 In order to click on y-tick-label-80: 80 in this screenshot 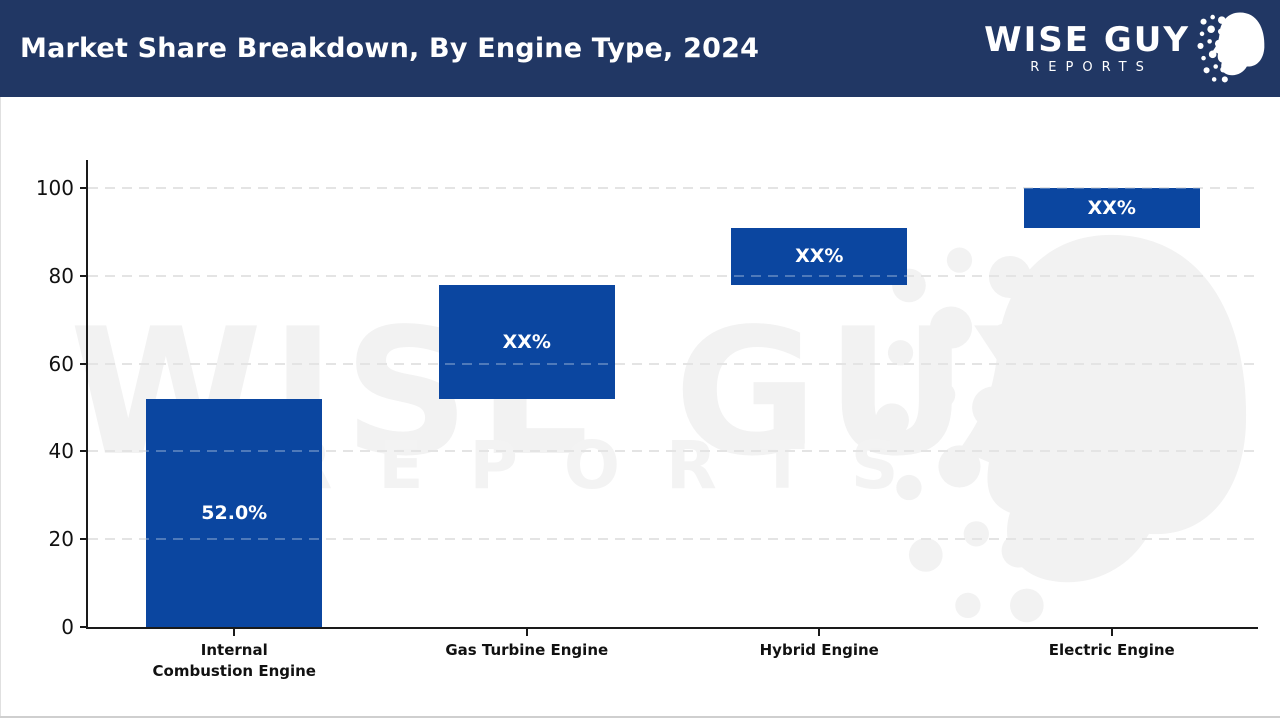, I will do `click(61, 275)`.